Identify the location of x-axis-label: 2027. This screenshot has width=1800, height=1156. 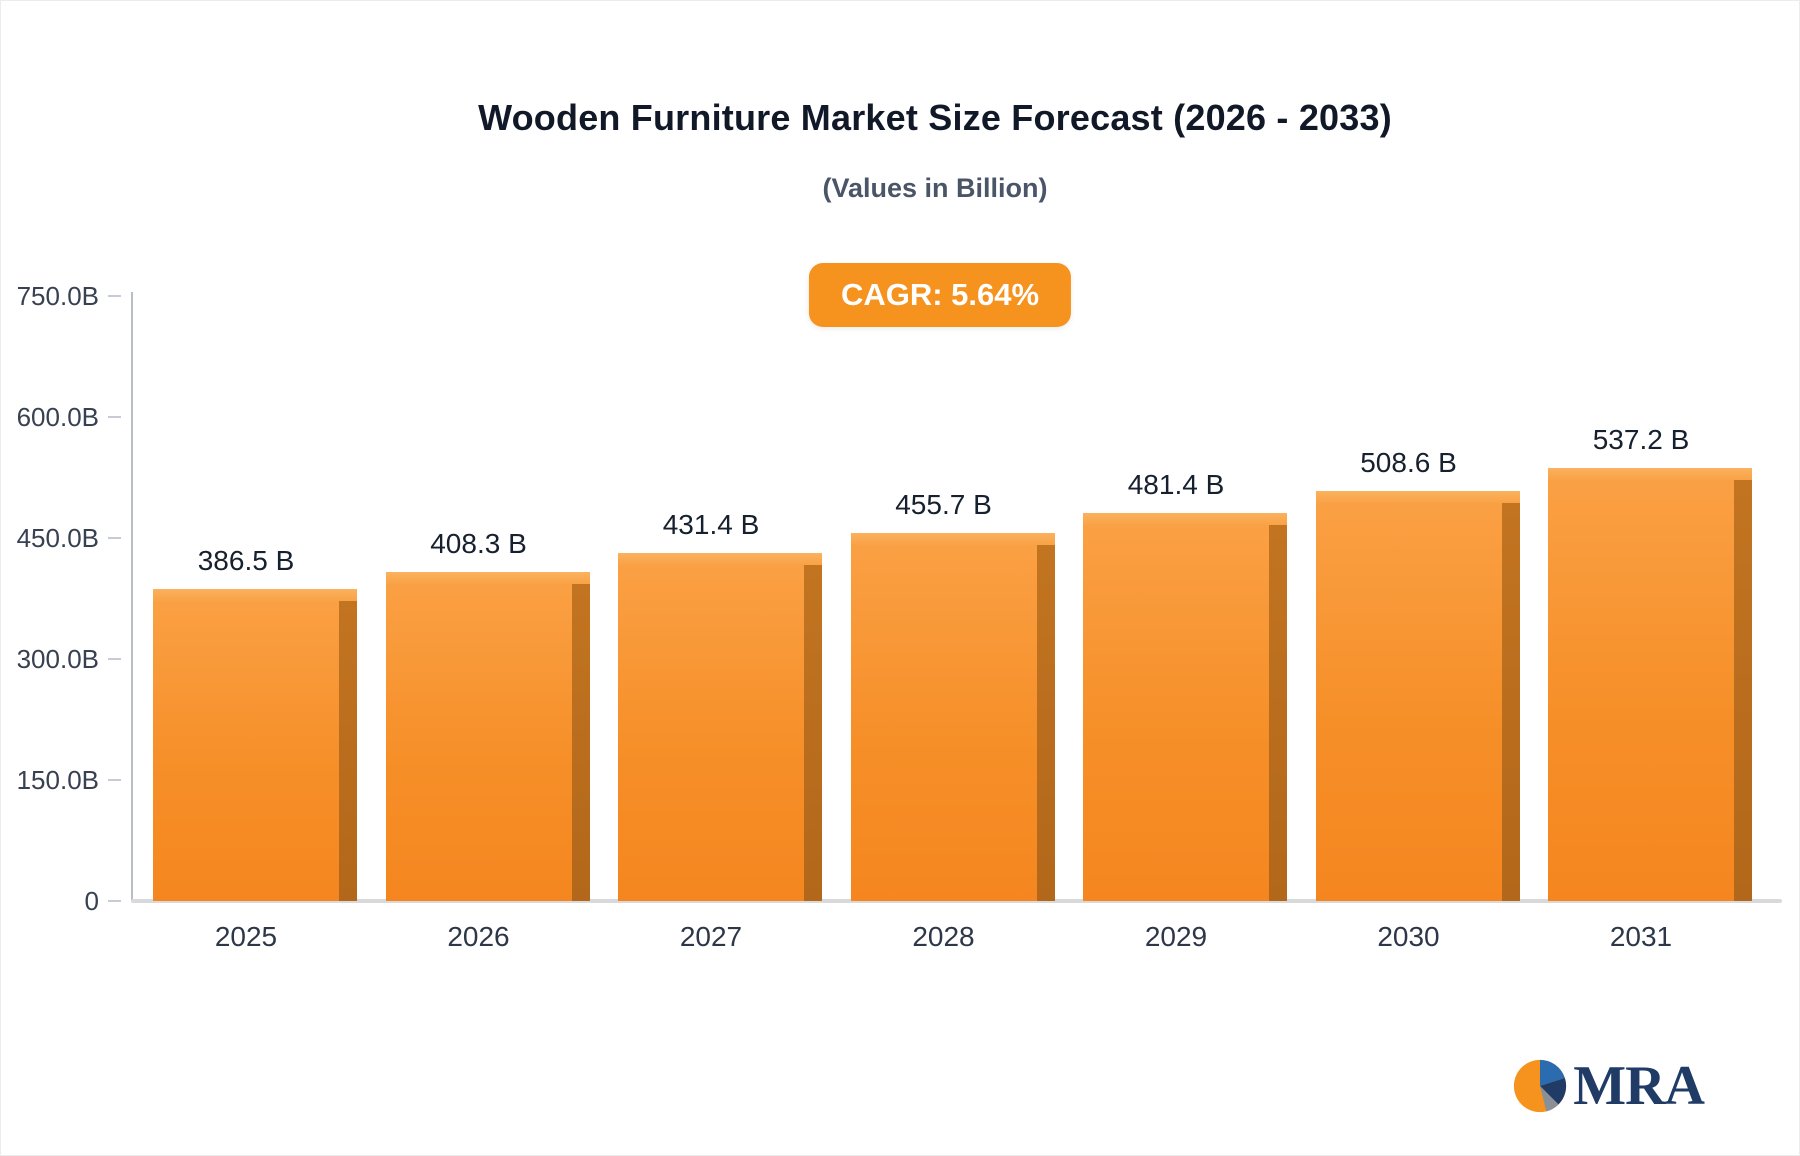
(711, 936).